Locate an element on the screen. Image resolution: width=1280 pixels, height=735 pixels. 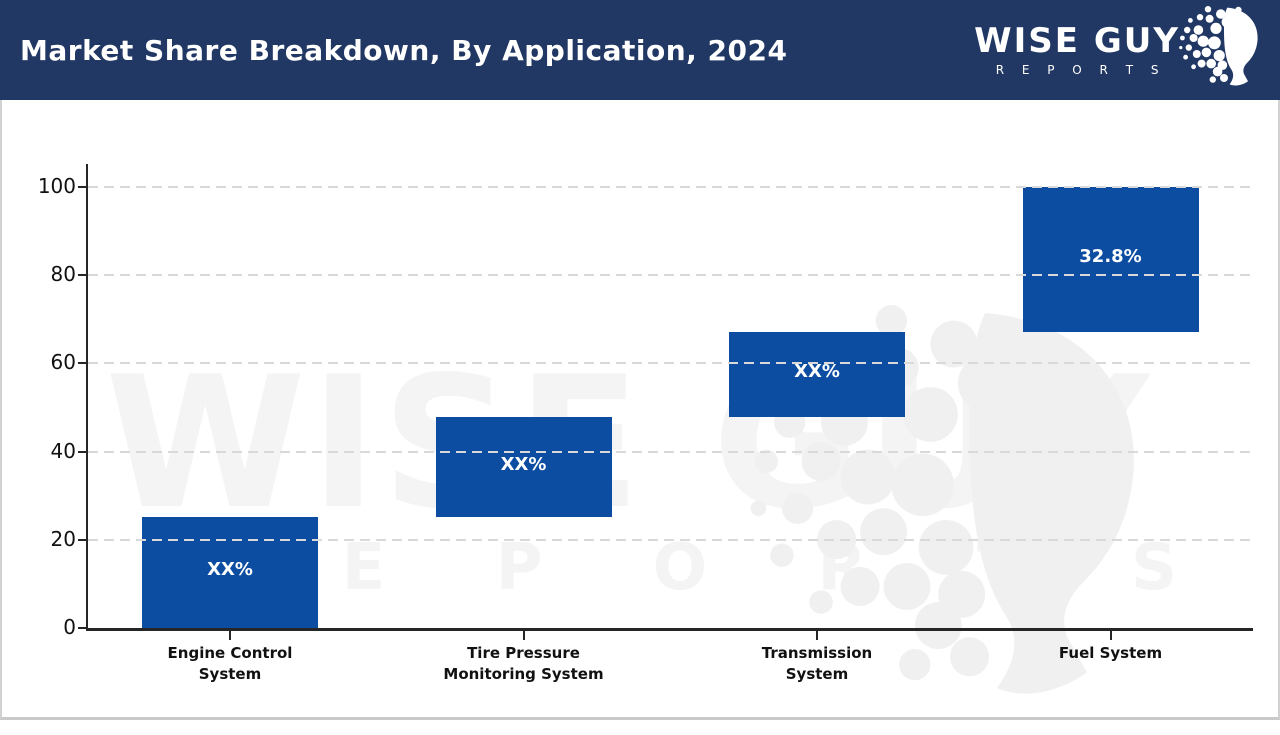
x-category-label-1: Engine Control System is located at coordinates (230, 663).